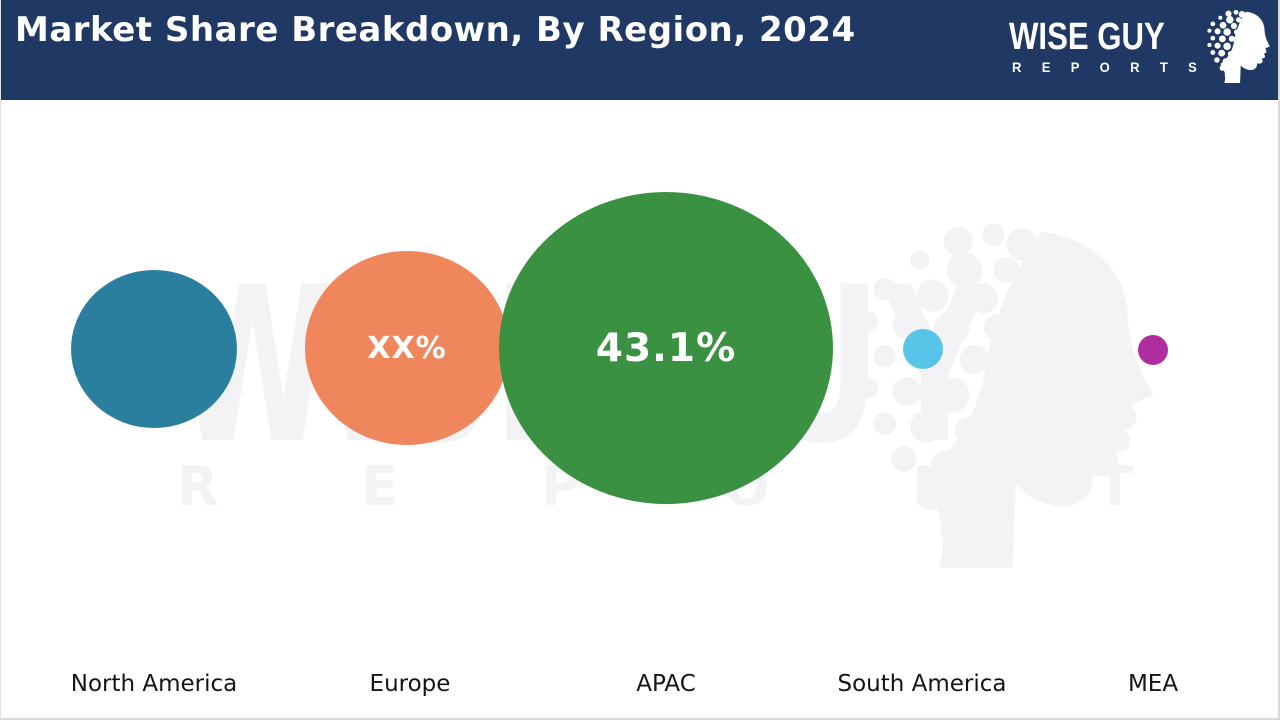  I want to click on category-label-north-america: North America, so click(154, 684).